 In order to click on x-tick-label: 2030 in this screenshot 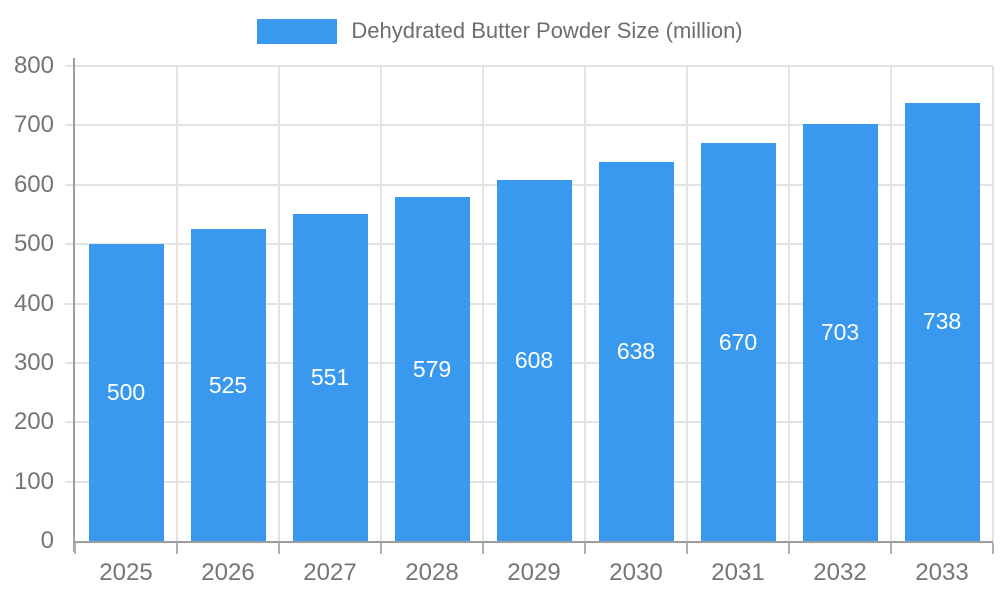, I will do `click(636, 572)`.